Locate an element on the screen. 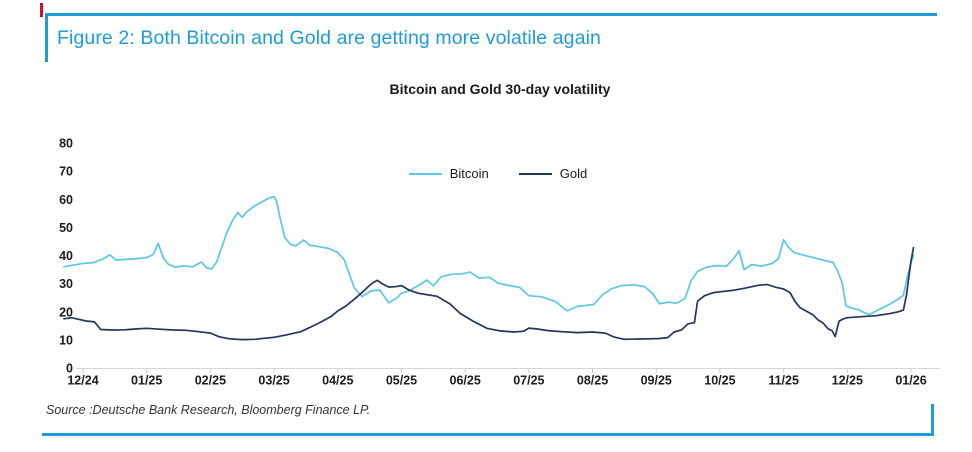  y-tick-label: 80 is located at coordinates (66, 144).